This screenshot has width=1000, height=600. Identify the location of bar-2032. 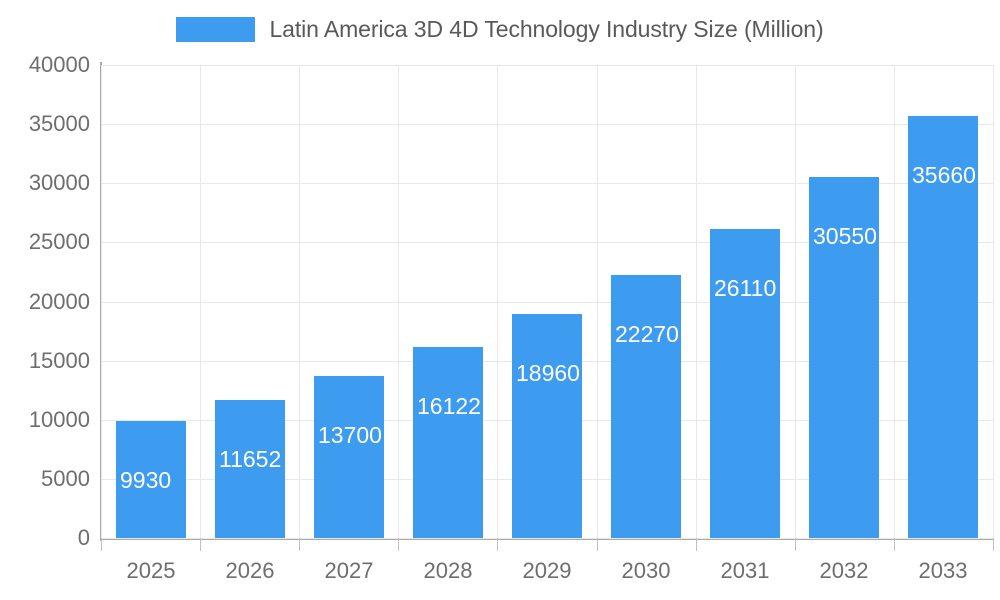
(844, 357).